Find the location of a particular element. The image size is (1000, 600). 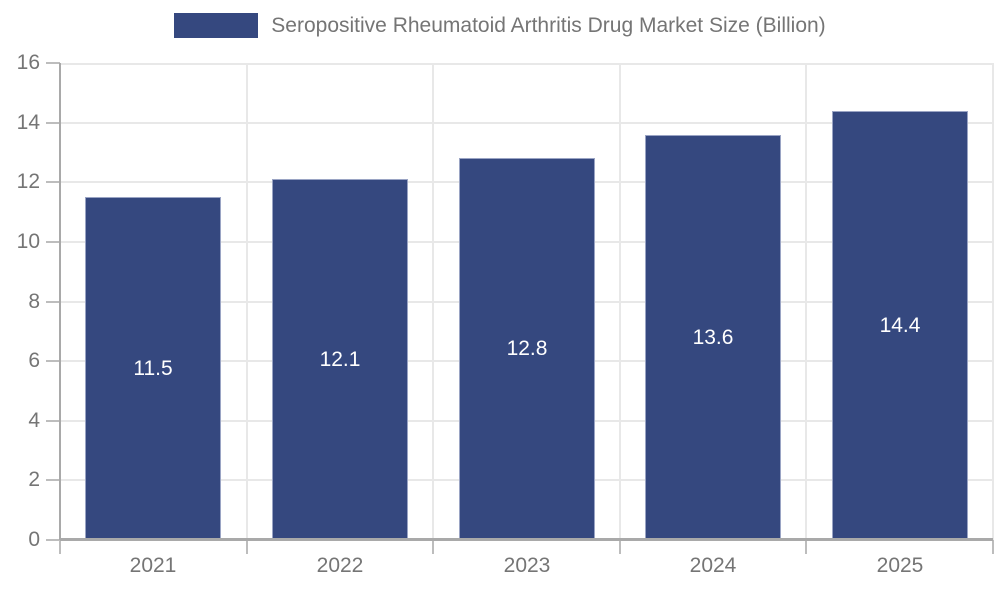

bar-value-label: 12.8 is located at coordinates (527, 348).